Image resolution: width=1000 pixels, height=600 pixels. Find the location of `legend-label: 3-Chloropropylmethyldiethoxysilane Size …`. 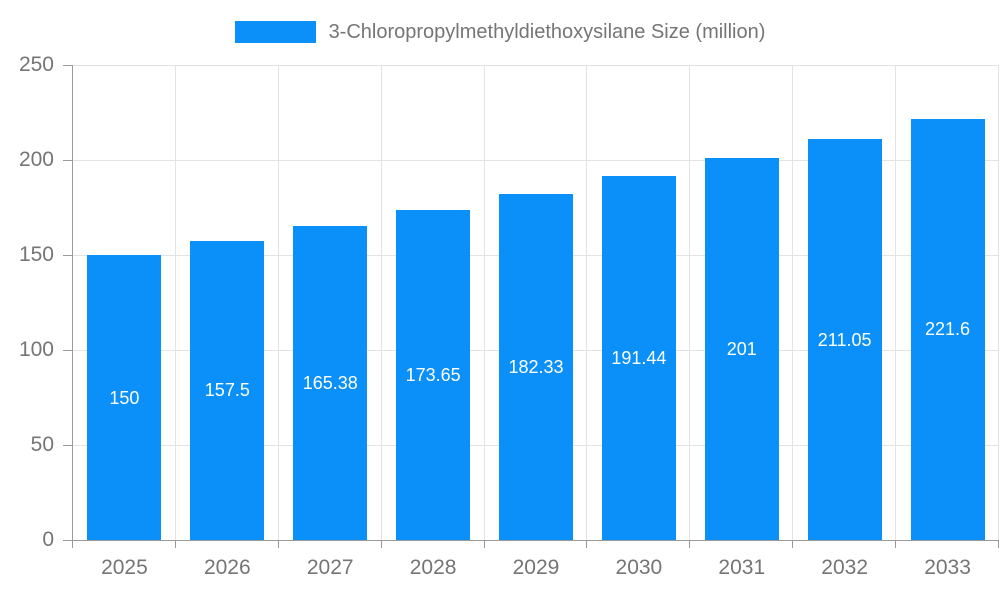

legend-label: 3-Chloropropylmethyldiethoxysilane Size … is located at coordinates (547, 31).